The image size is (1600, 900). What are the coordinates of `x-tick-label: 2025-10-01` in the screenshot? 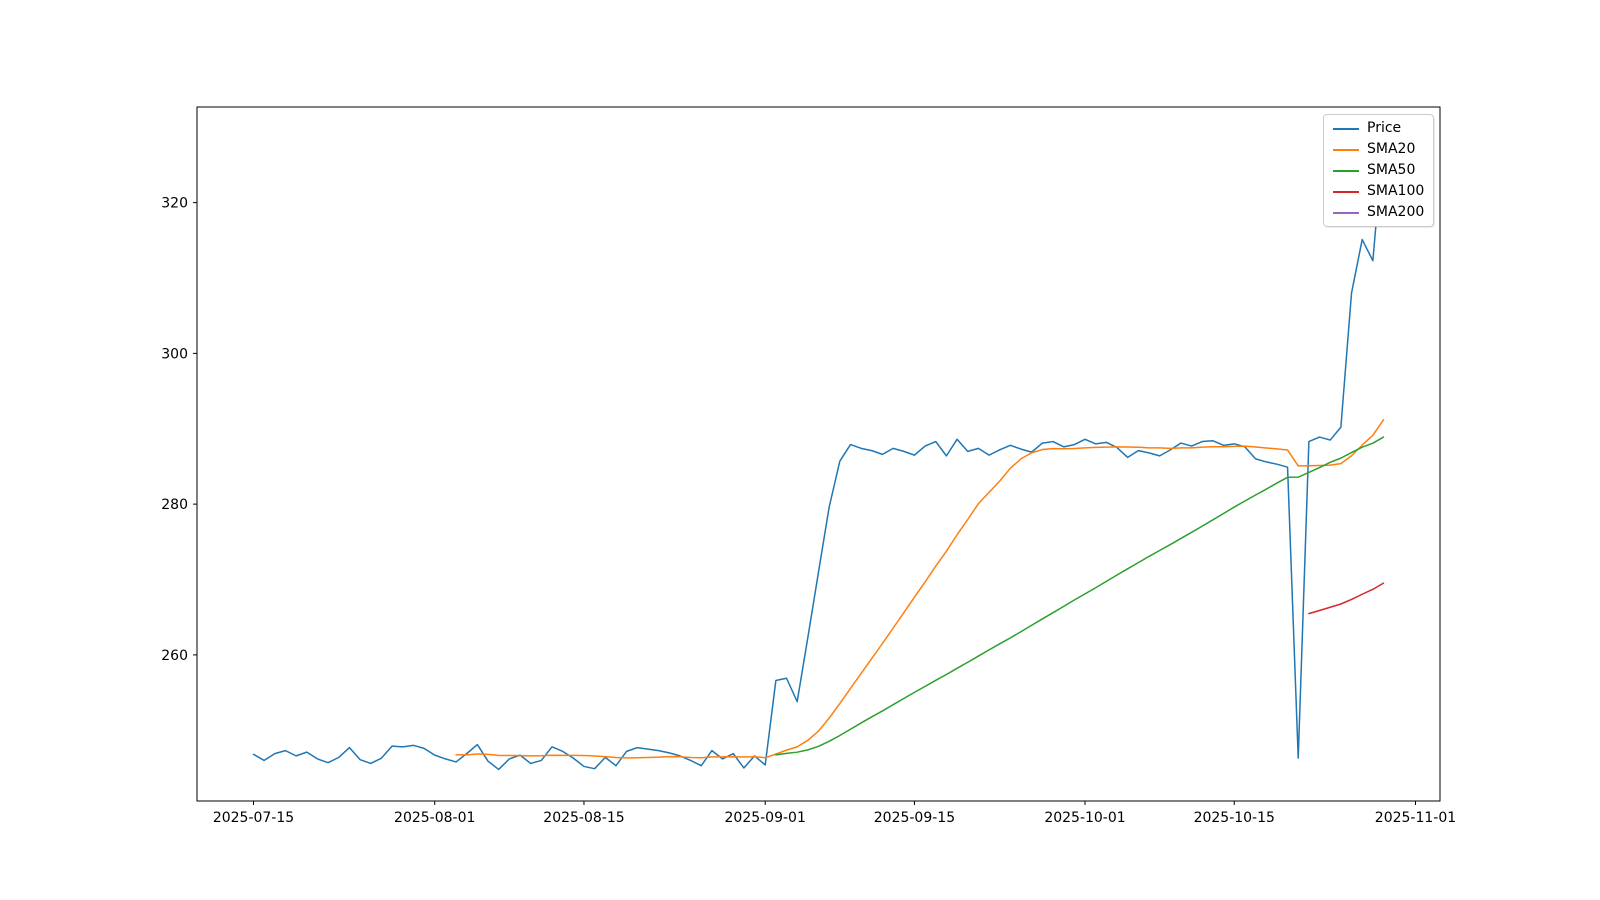 It's located at (1084, 818).